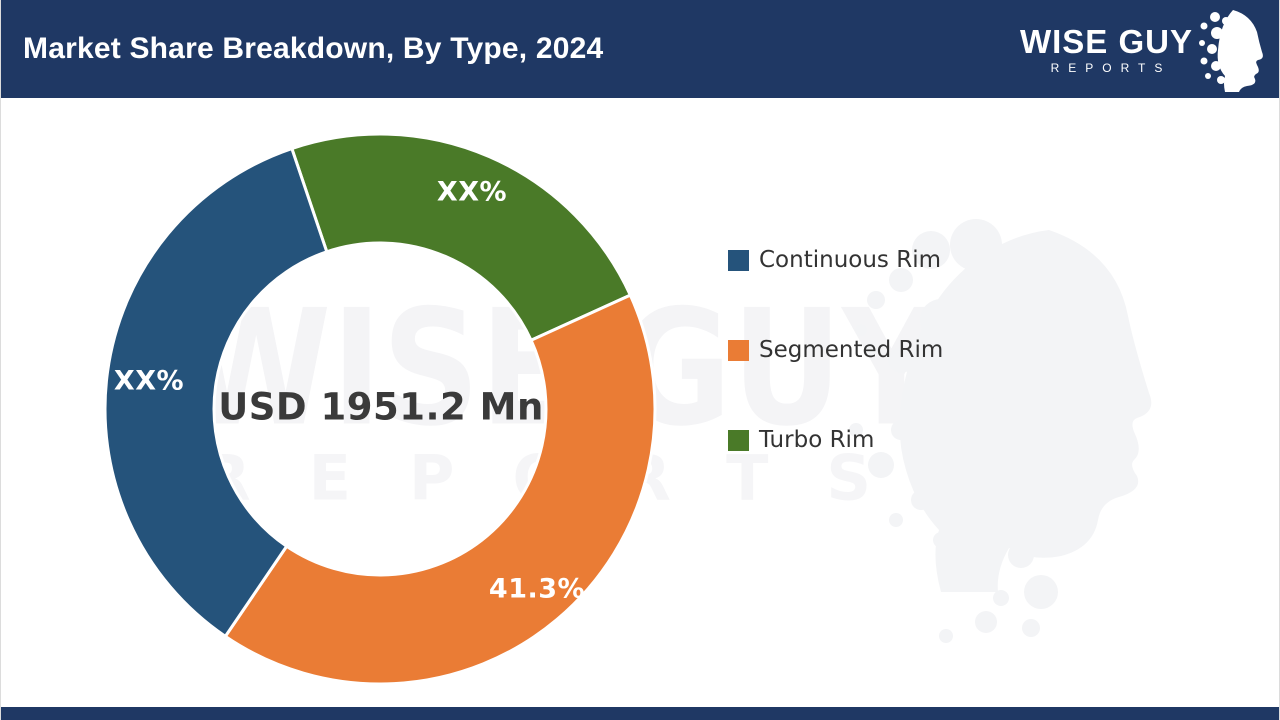 The width and height of the screenshot is (1280, 720). I want to click on legend-label-segmented-rim: Segmented Rim, so click(851, 350).